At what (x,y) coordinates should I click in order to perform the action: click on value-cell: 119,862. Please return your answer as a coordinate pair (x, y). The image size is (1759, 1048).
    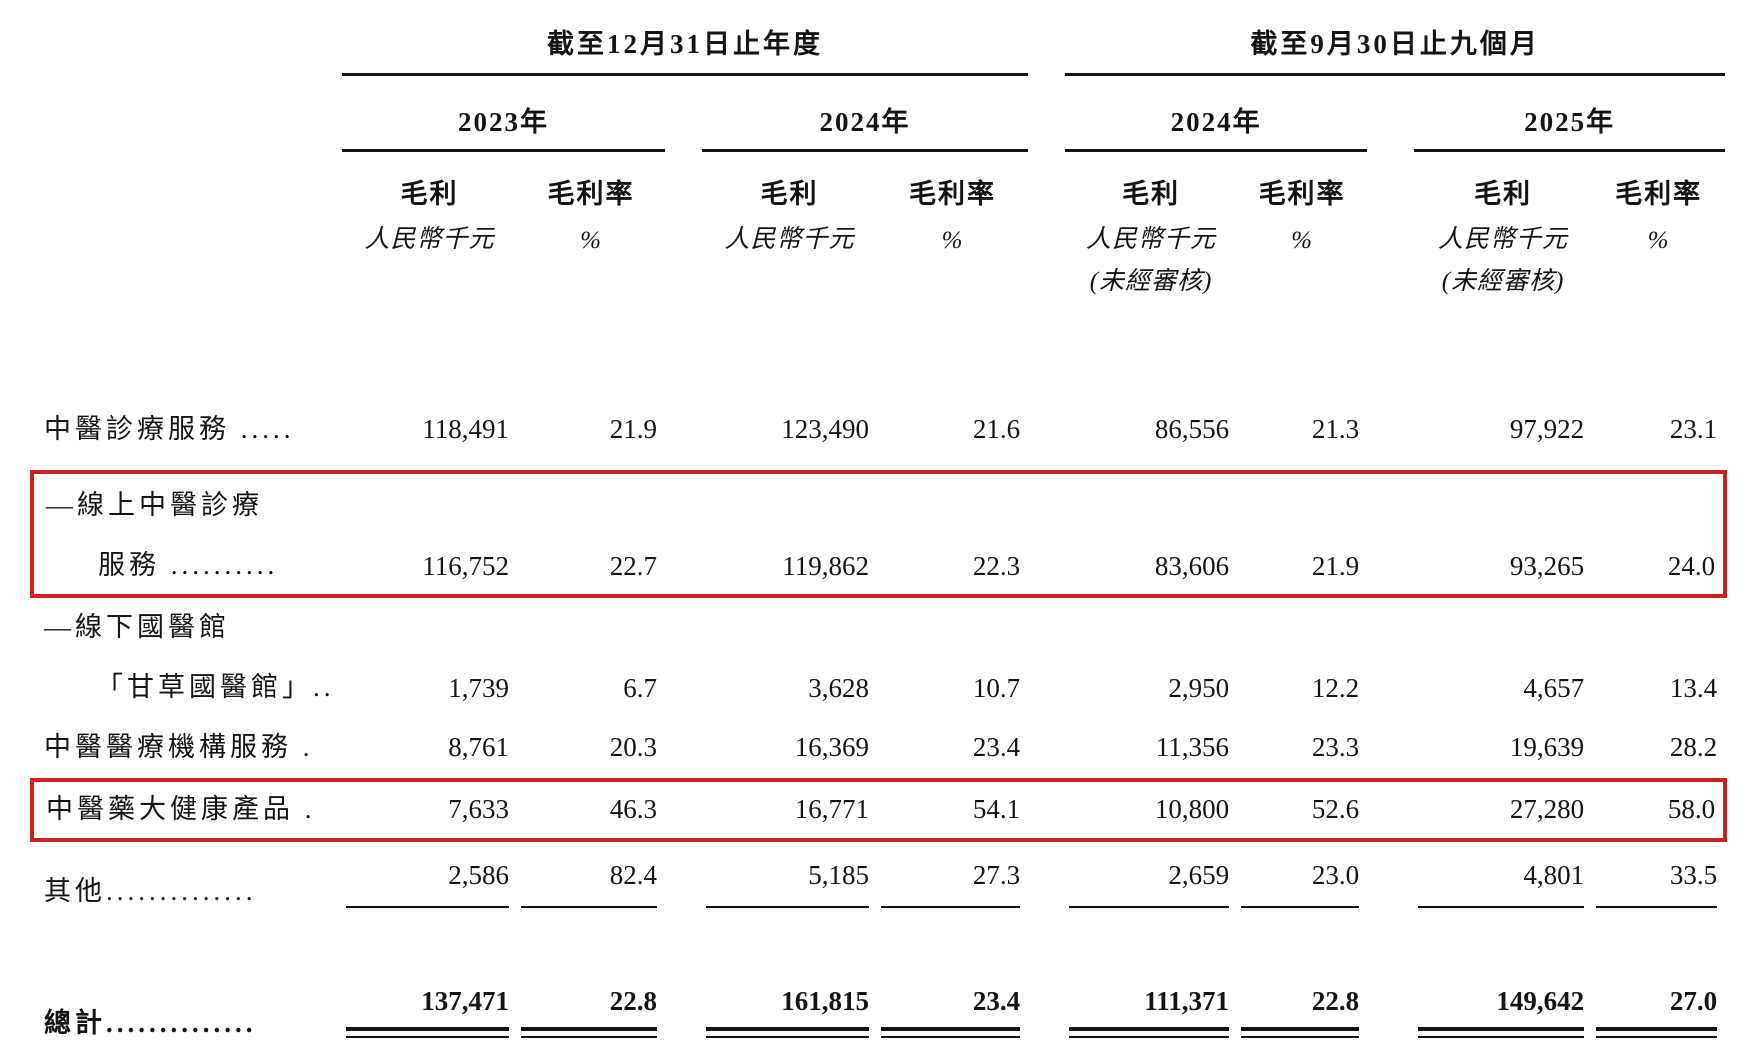
    Looking at the image, I should click on (825, 566).